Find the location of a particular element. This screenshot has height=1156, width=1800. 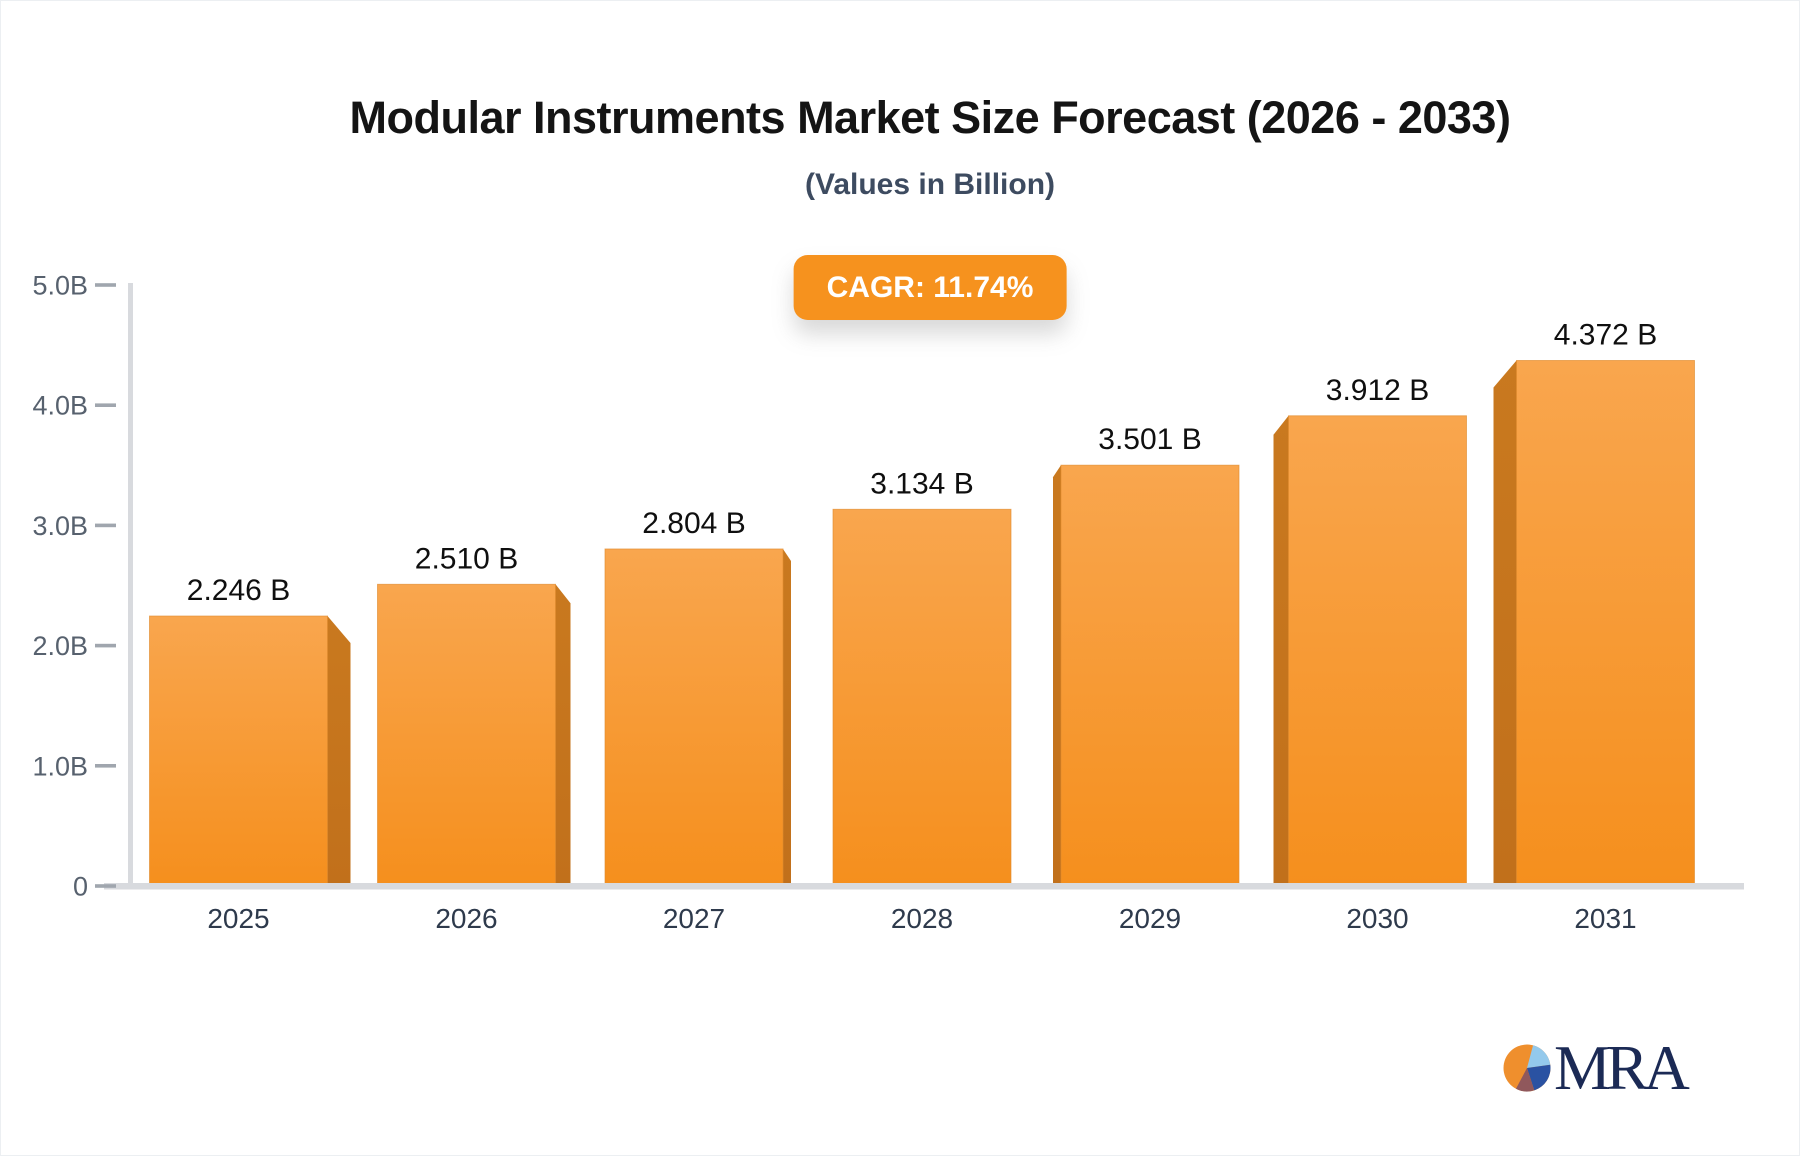

bar-group-2029: 3.501 B 2029 is located at coordinates (1146, 678).